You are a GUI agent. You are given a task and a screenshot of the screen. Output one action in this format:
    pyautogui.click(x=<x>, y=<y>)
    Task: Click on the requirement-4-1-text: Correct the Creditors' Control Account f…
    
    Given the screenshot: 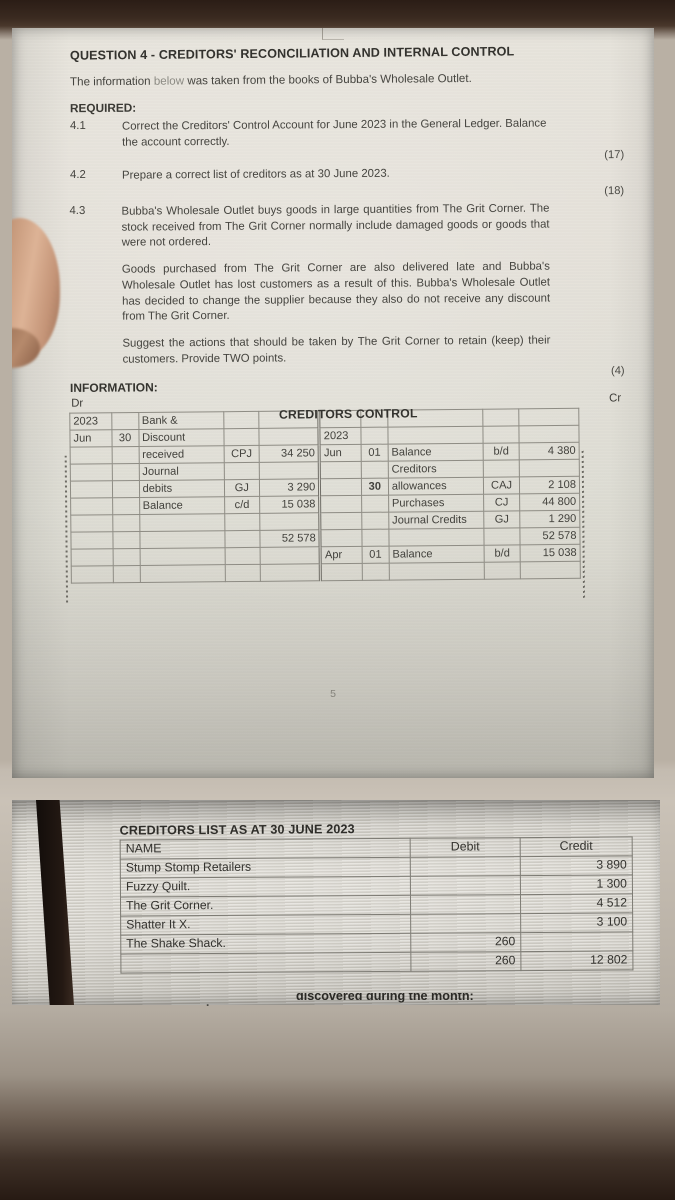 What is the action you would take?
    pyautogui.click(x=334, y=133)
    